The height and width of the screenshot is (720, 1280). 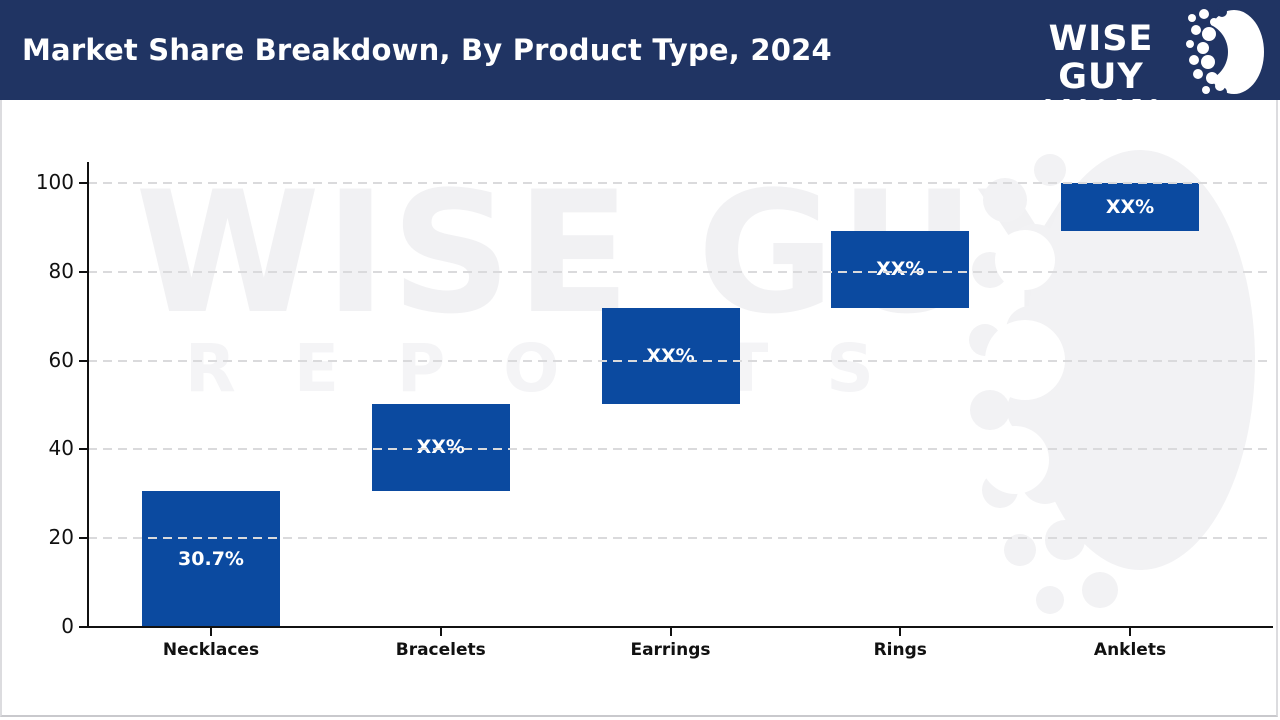 I want to click on bar-bracelets: XX%, so click(x=440, y=447).